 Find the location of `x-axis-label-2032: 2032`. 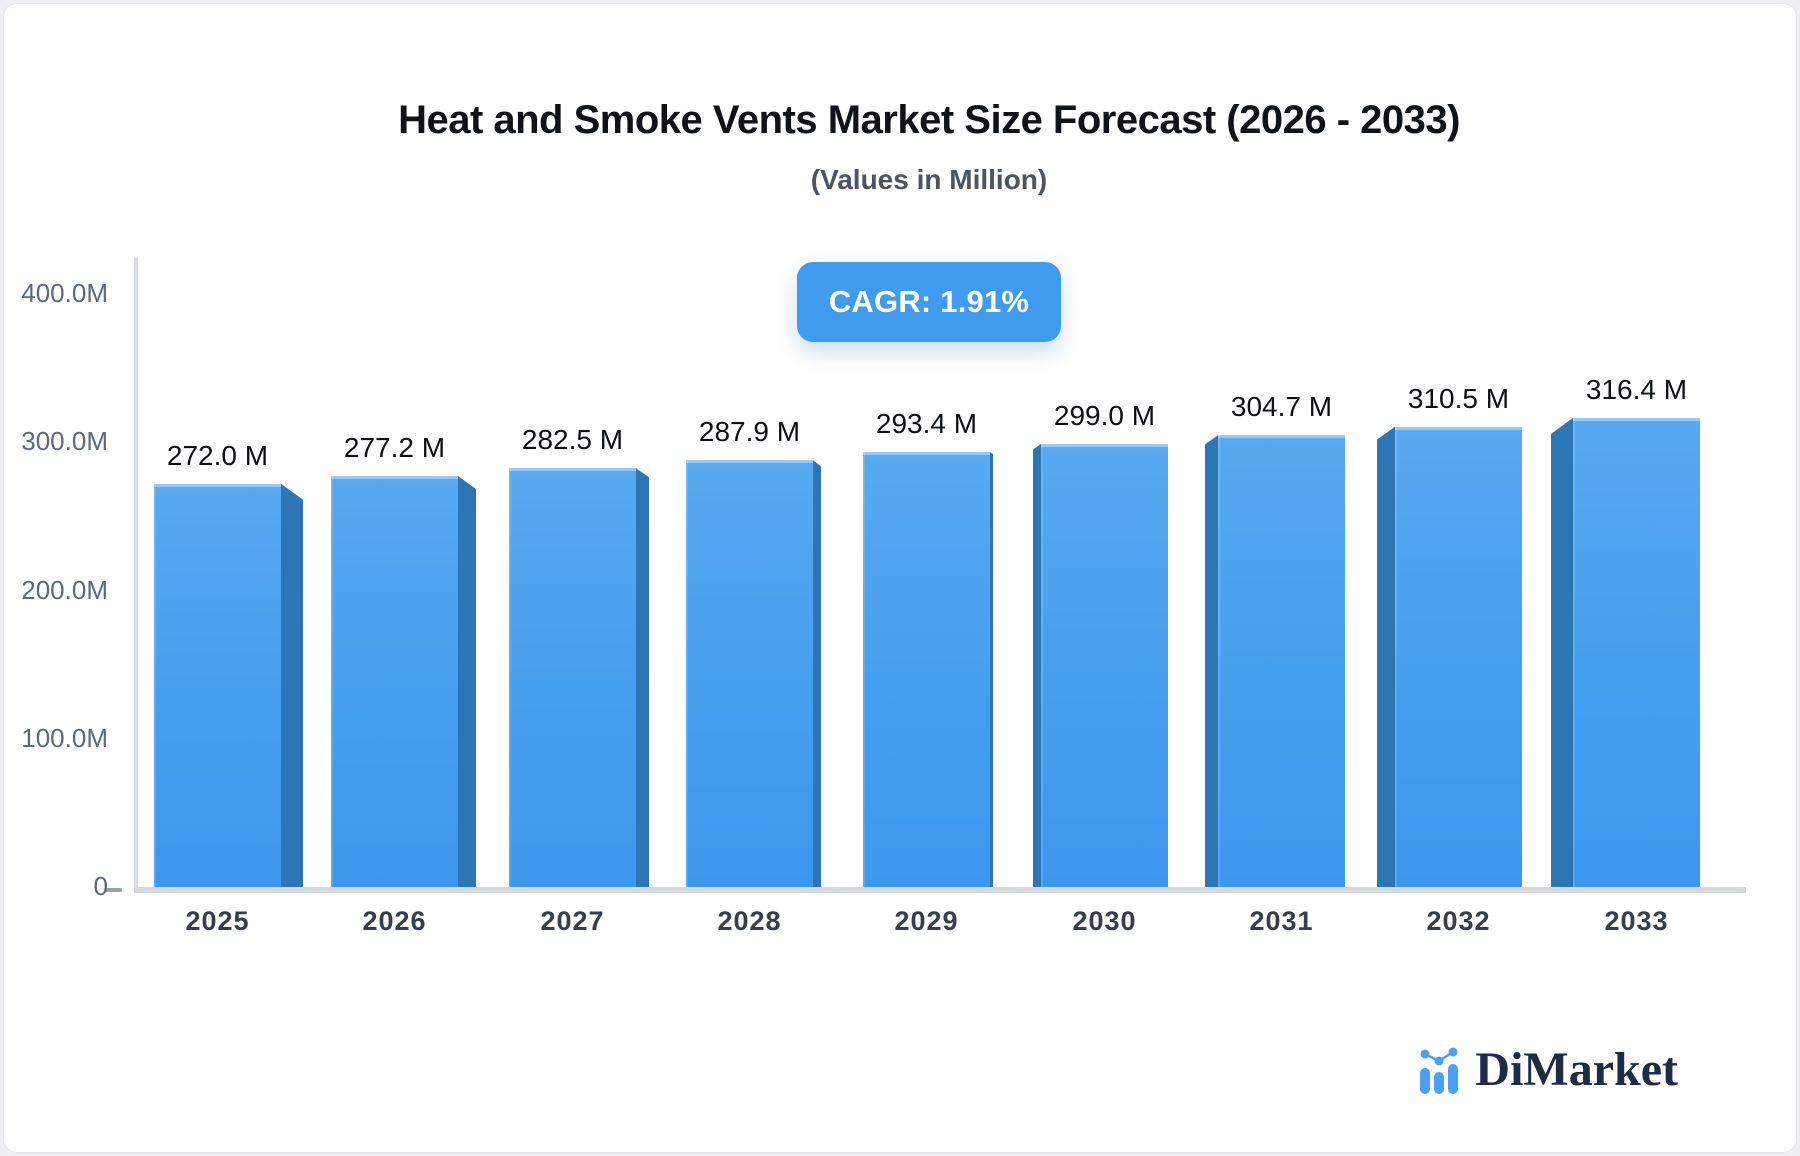

x-axis-label-2032: 2032 is located at coordinates (1458, 921).